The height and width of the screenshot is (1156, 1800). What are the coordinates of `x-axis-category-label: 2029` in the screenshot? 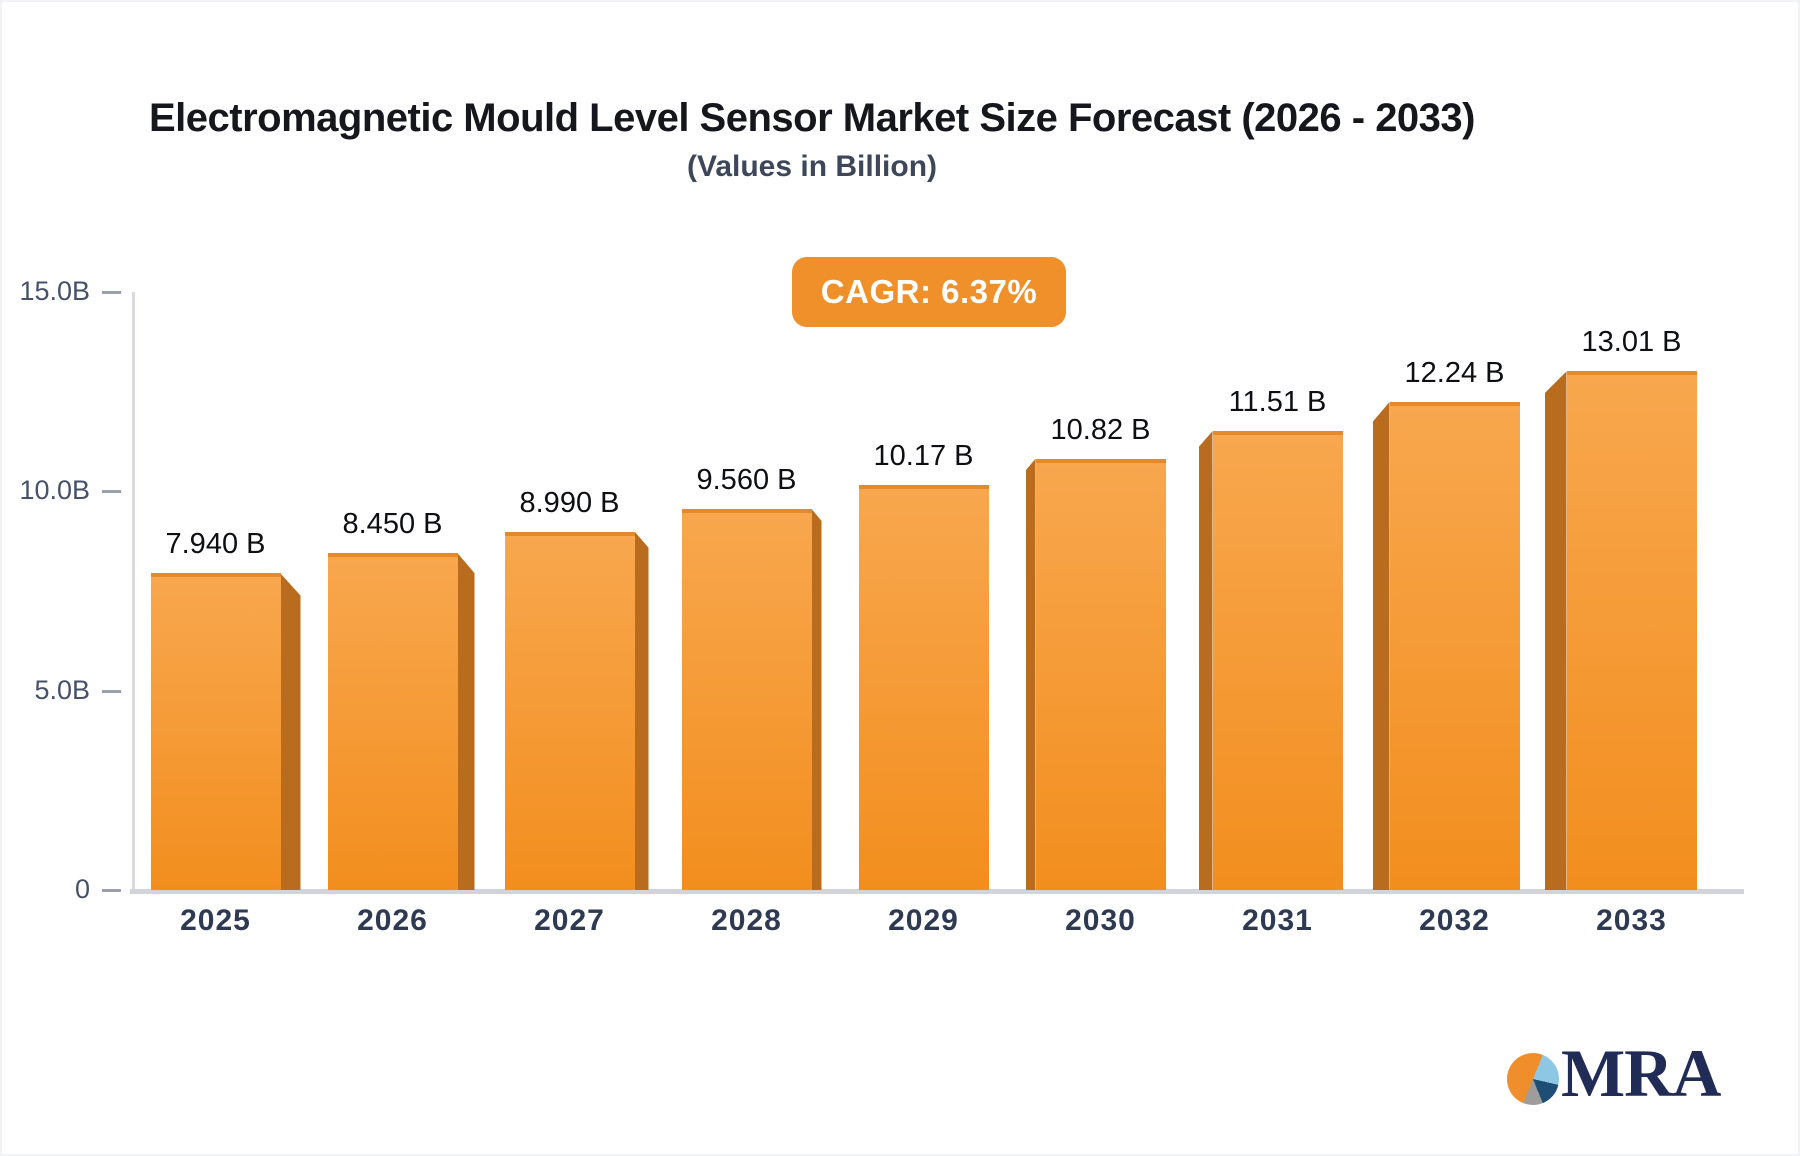 It's located at (923, 920).